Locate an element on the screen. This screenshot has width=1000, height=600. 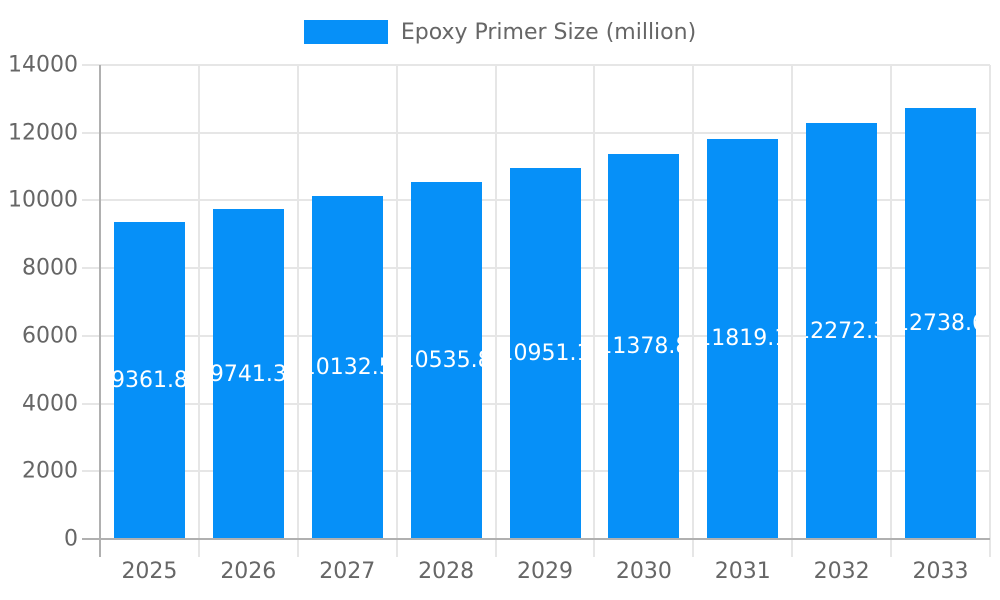
x-tick-label: 2026 is located at coordinates (248, 571).